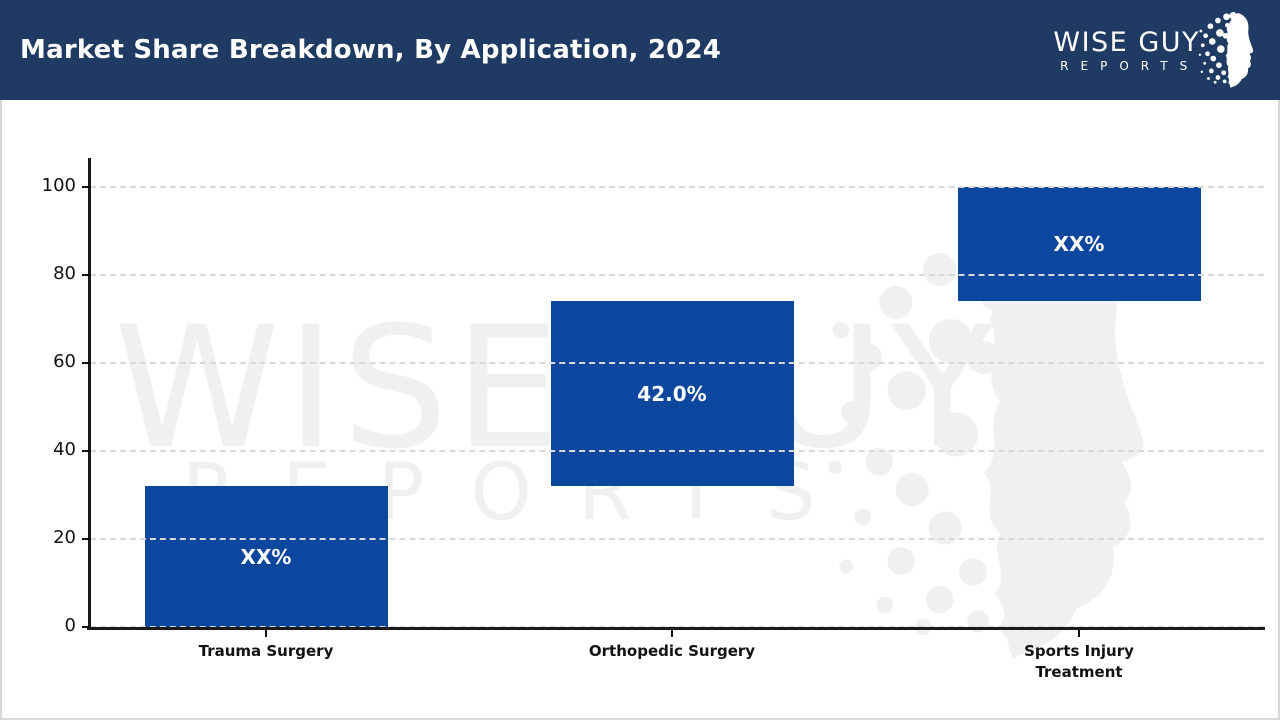  I want to click on bar-orthopedic-surgery: 42.0%, so click(672, 394).